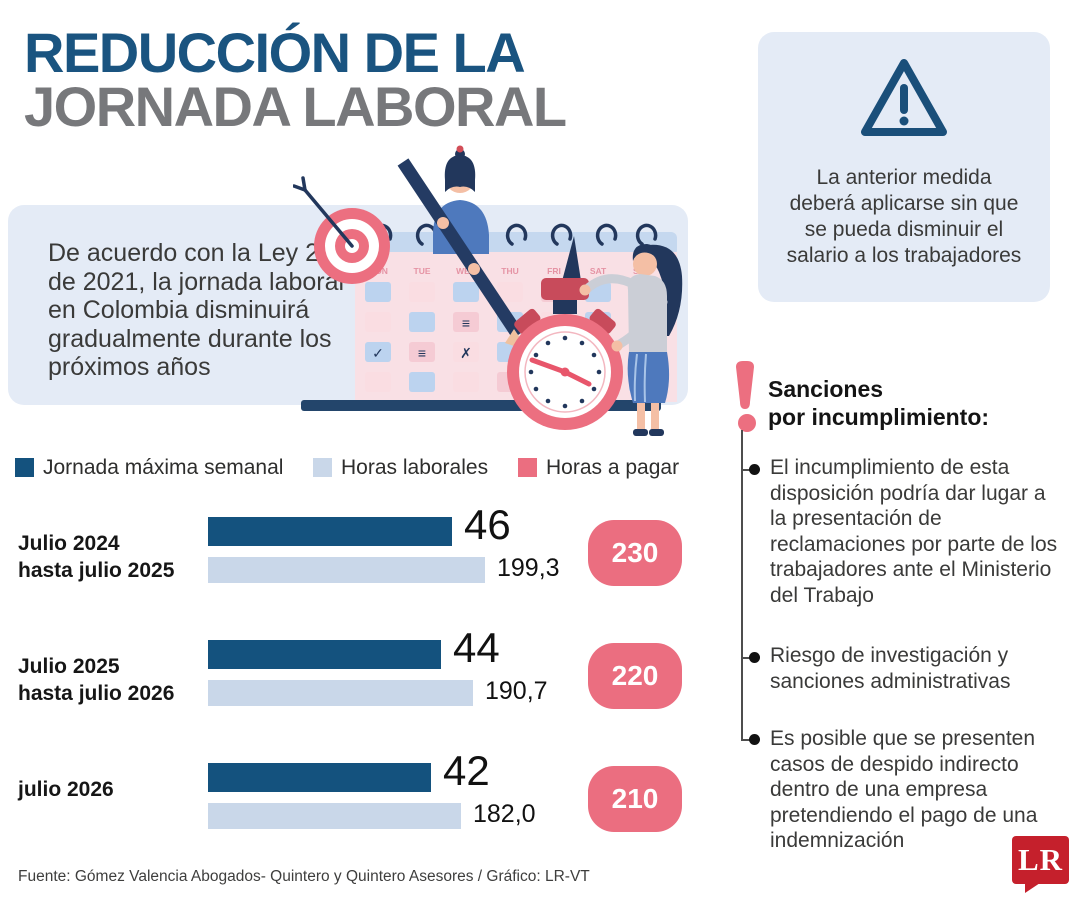 The height and width of the screenshot is (900, 1080). Describe the element at coordinates (879, 403) in the screenshot. I see `sanctions-heading: Sanciones por incumplimiento:` at that location.